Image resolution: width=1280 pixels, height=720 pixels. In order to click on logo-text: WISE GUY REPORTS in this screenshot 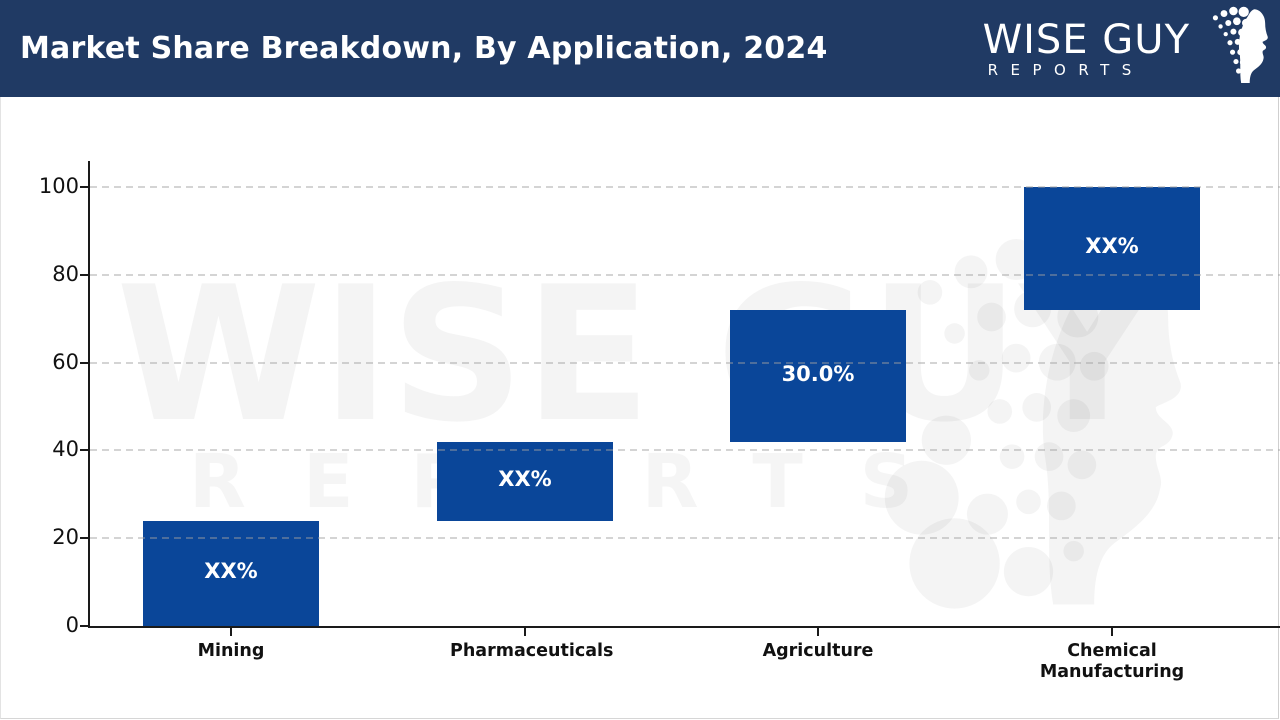, I will do `click(1086, 49)`.